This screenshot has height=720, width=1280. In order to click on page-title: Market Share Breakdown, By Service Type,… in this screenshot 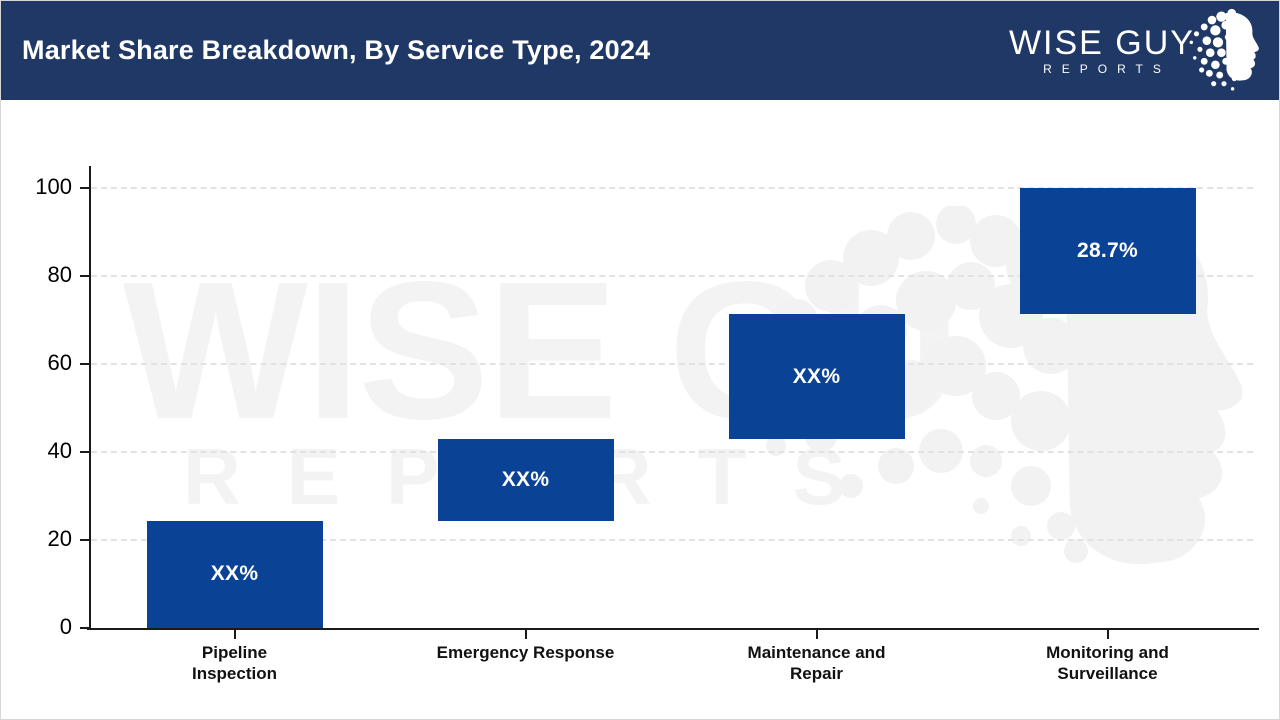, I will do `click(336, 50)`.